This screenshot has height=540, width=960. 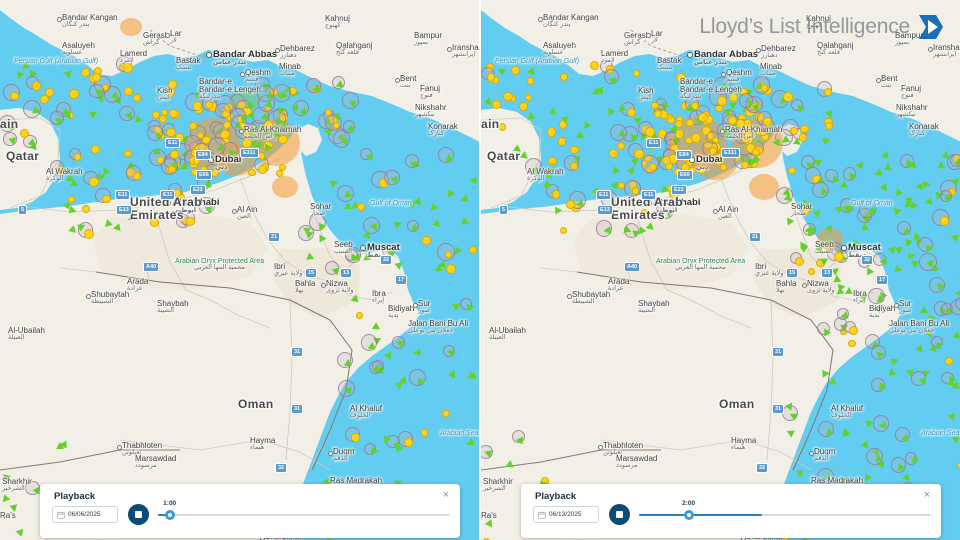 I want to click on stop-button, so click(x=619, y=514).